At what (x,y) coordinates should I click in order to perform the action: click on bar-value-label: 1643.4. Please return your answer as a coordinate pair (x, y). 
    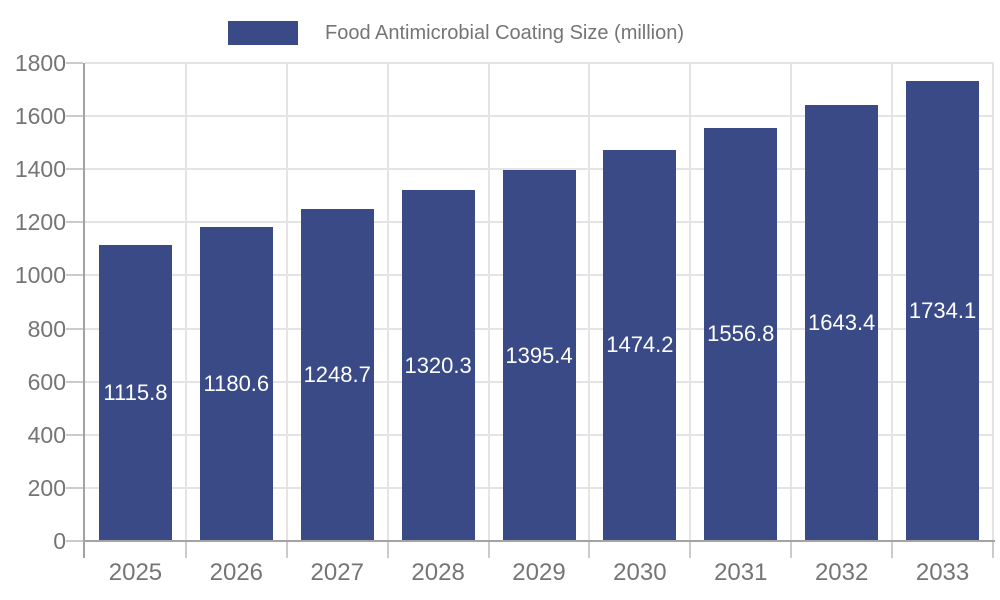
    Looking at the image, I should click on (842, 322).